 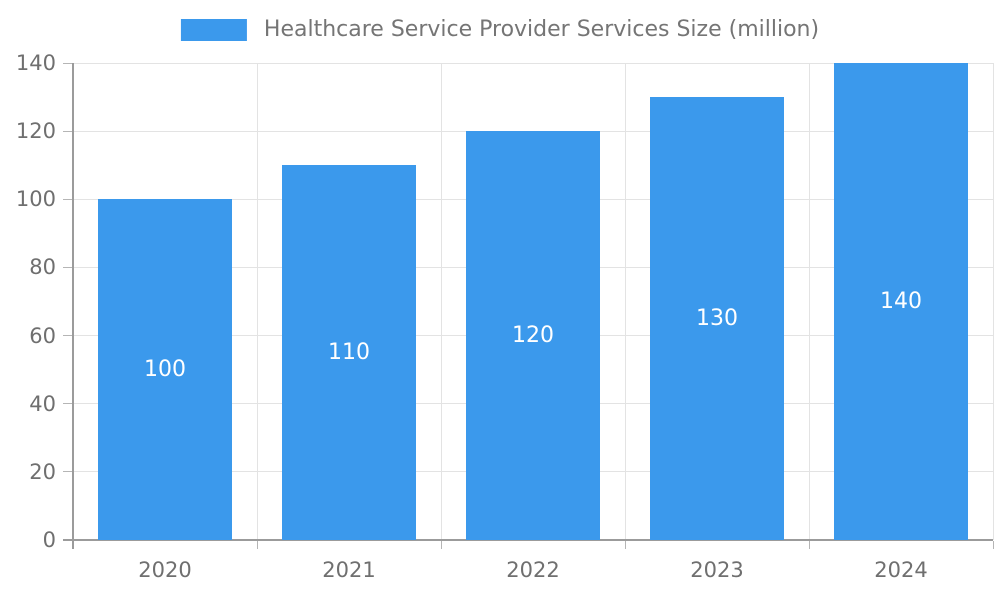 I want to click on bar-2020: 100, so click(x=165, y=369).